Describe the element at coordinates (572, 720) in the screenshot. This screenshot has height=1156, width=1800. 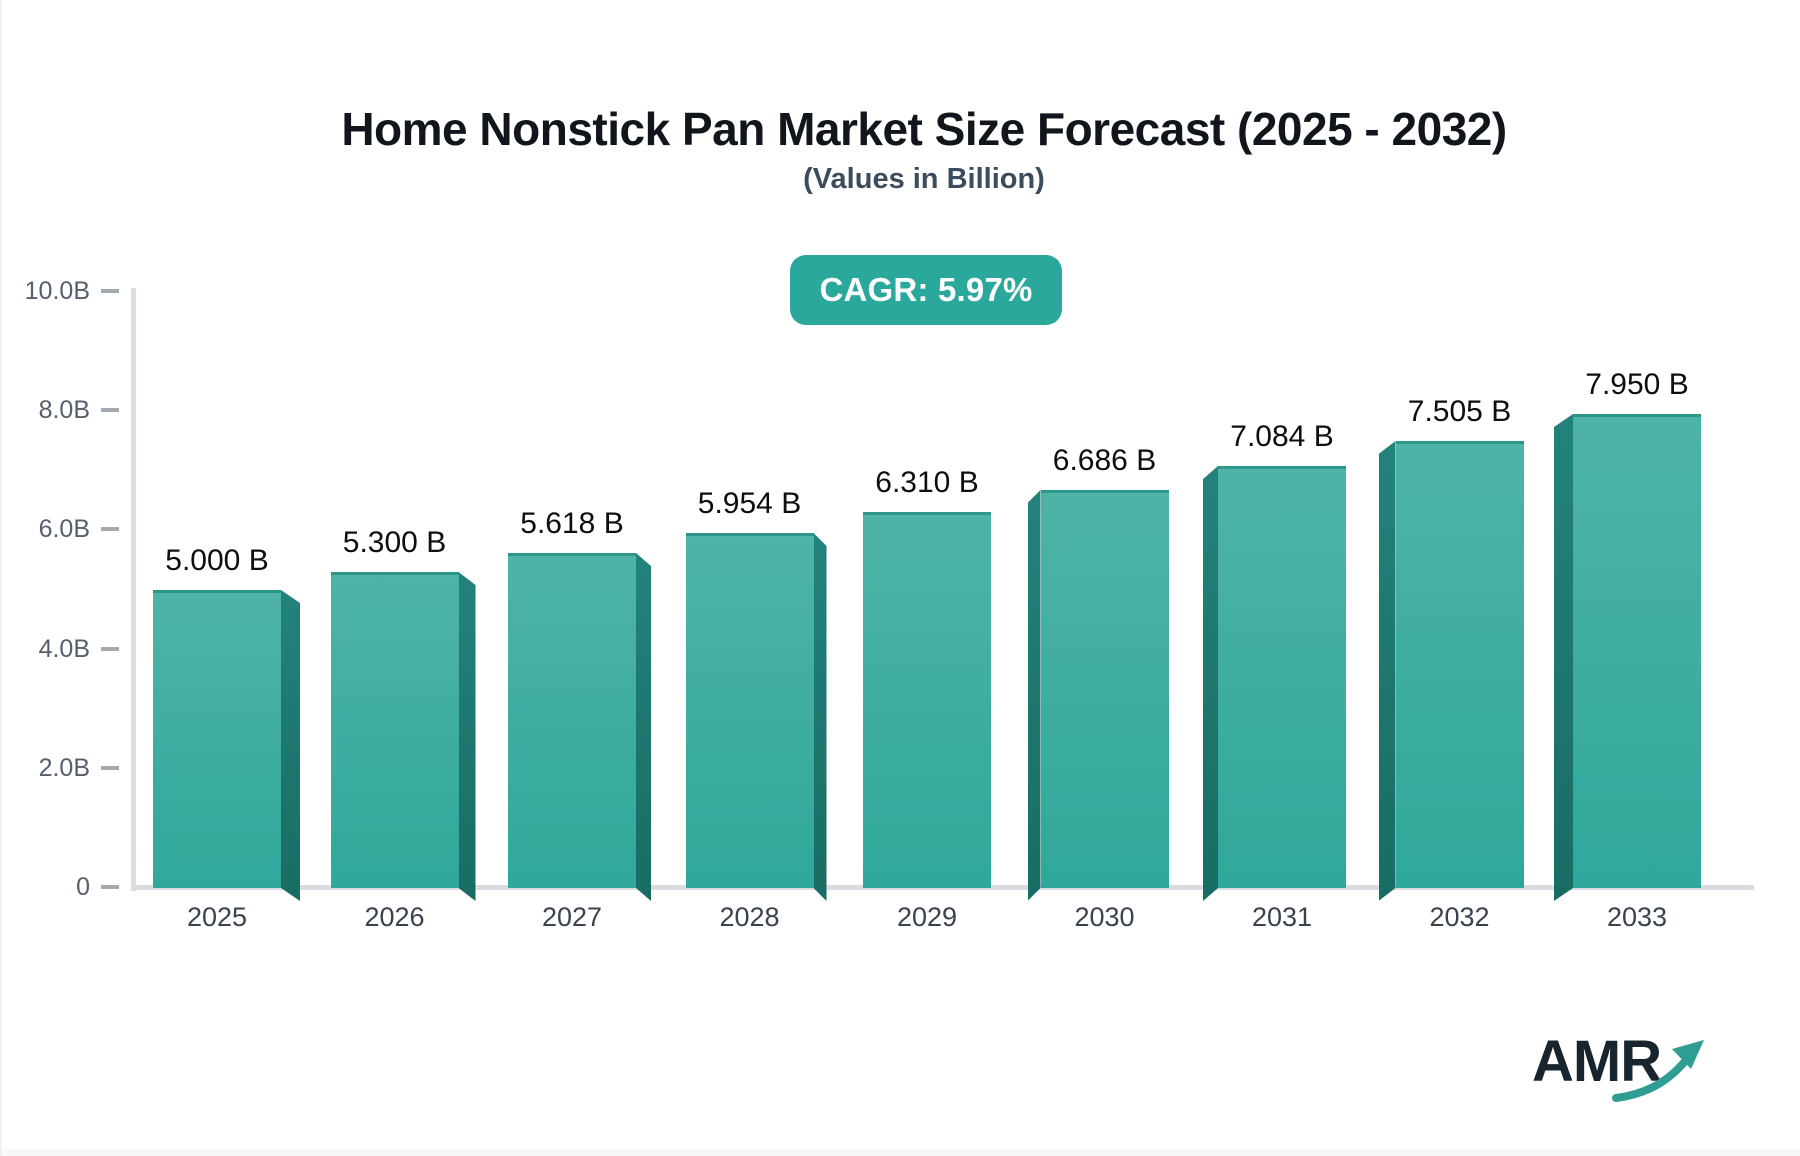
I see `bar-2027` at that location.